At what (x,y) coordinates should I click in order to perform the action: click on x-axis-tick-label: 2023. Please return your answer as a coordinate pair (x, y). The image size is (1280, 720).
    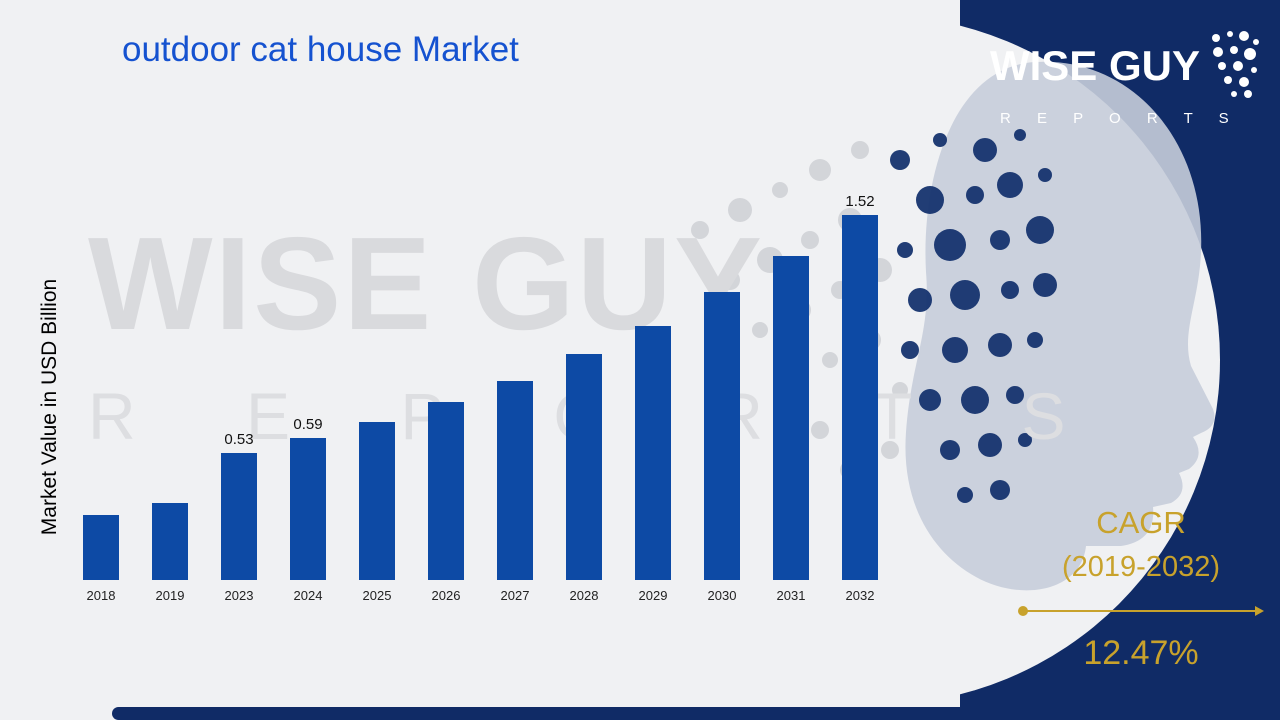
    Looking at the image, I should click on (239, 595).